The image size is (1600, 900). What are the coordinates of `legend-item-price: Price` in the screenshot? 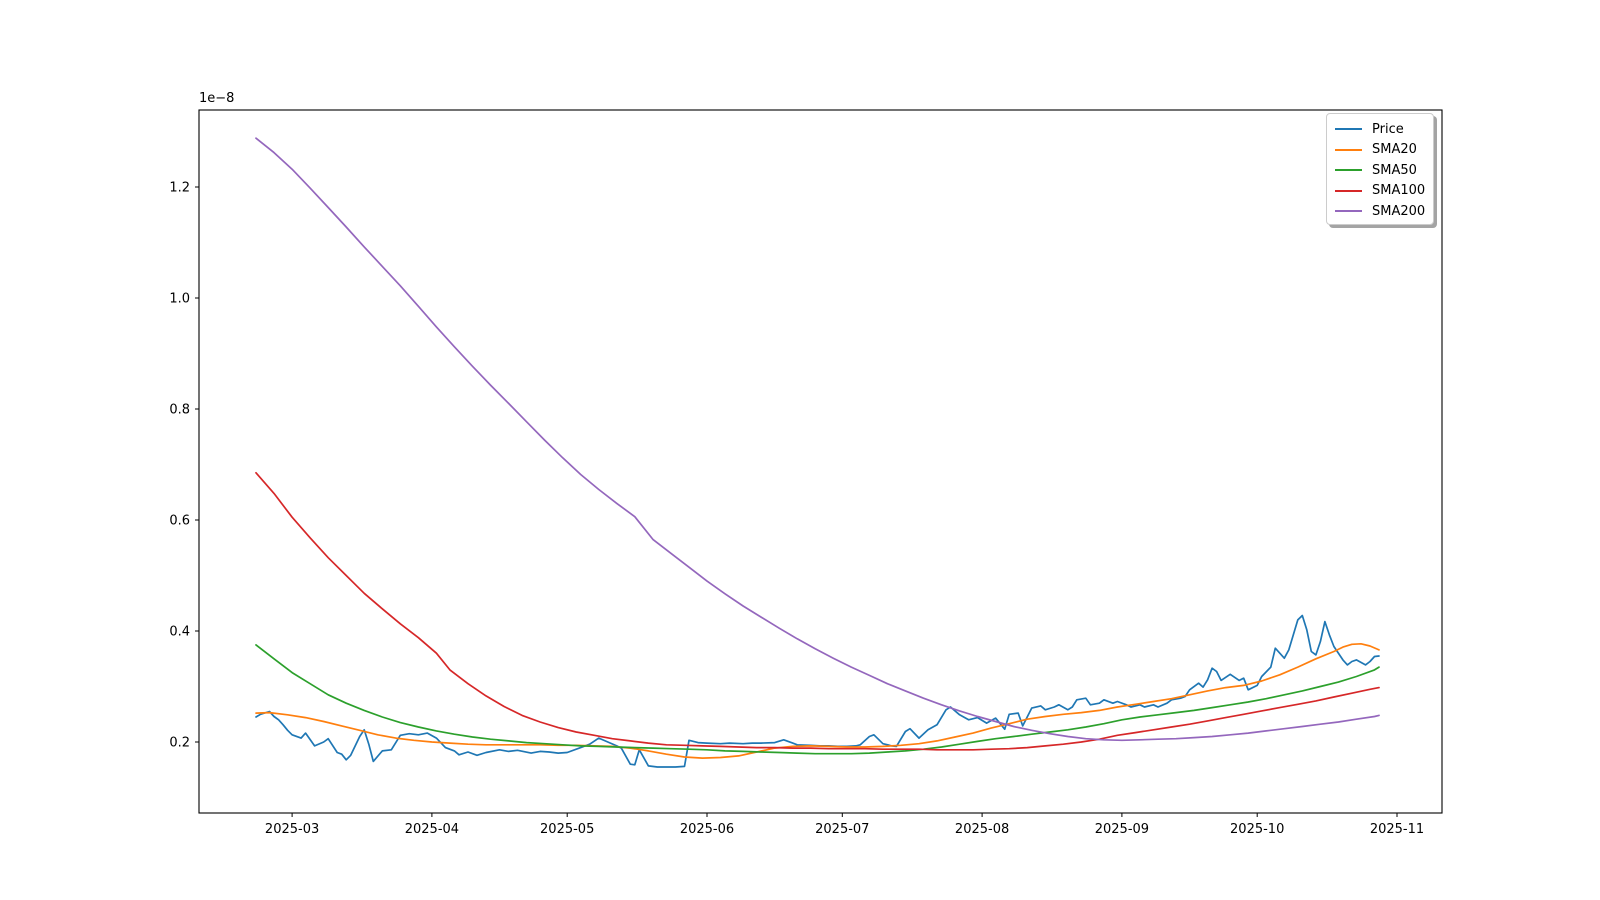 It's located at (1380, 129).